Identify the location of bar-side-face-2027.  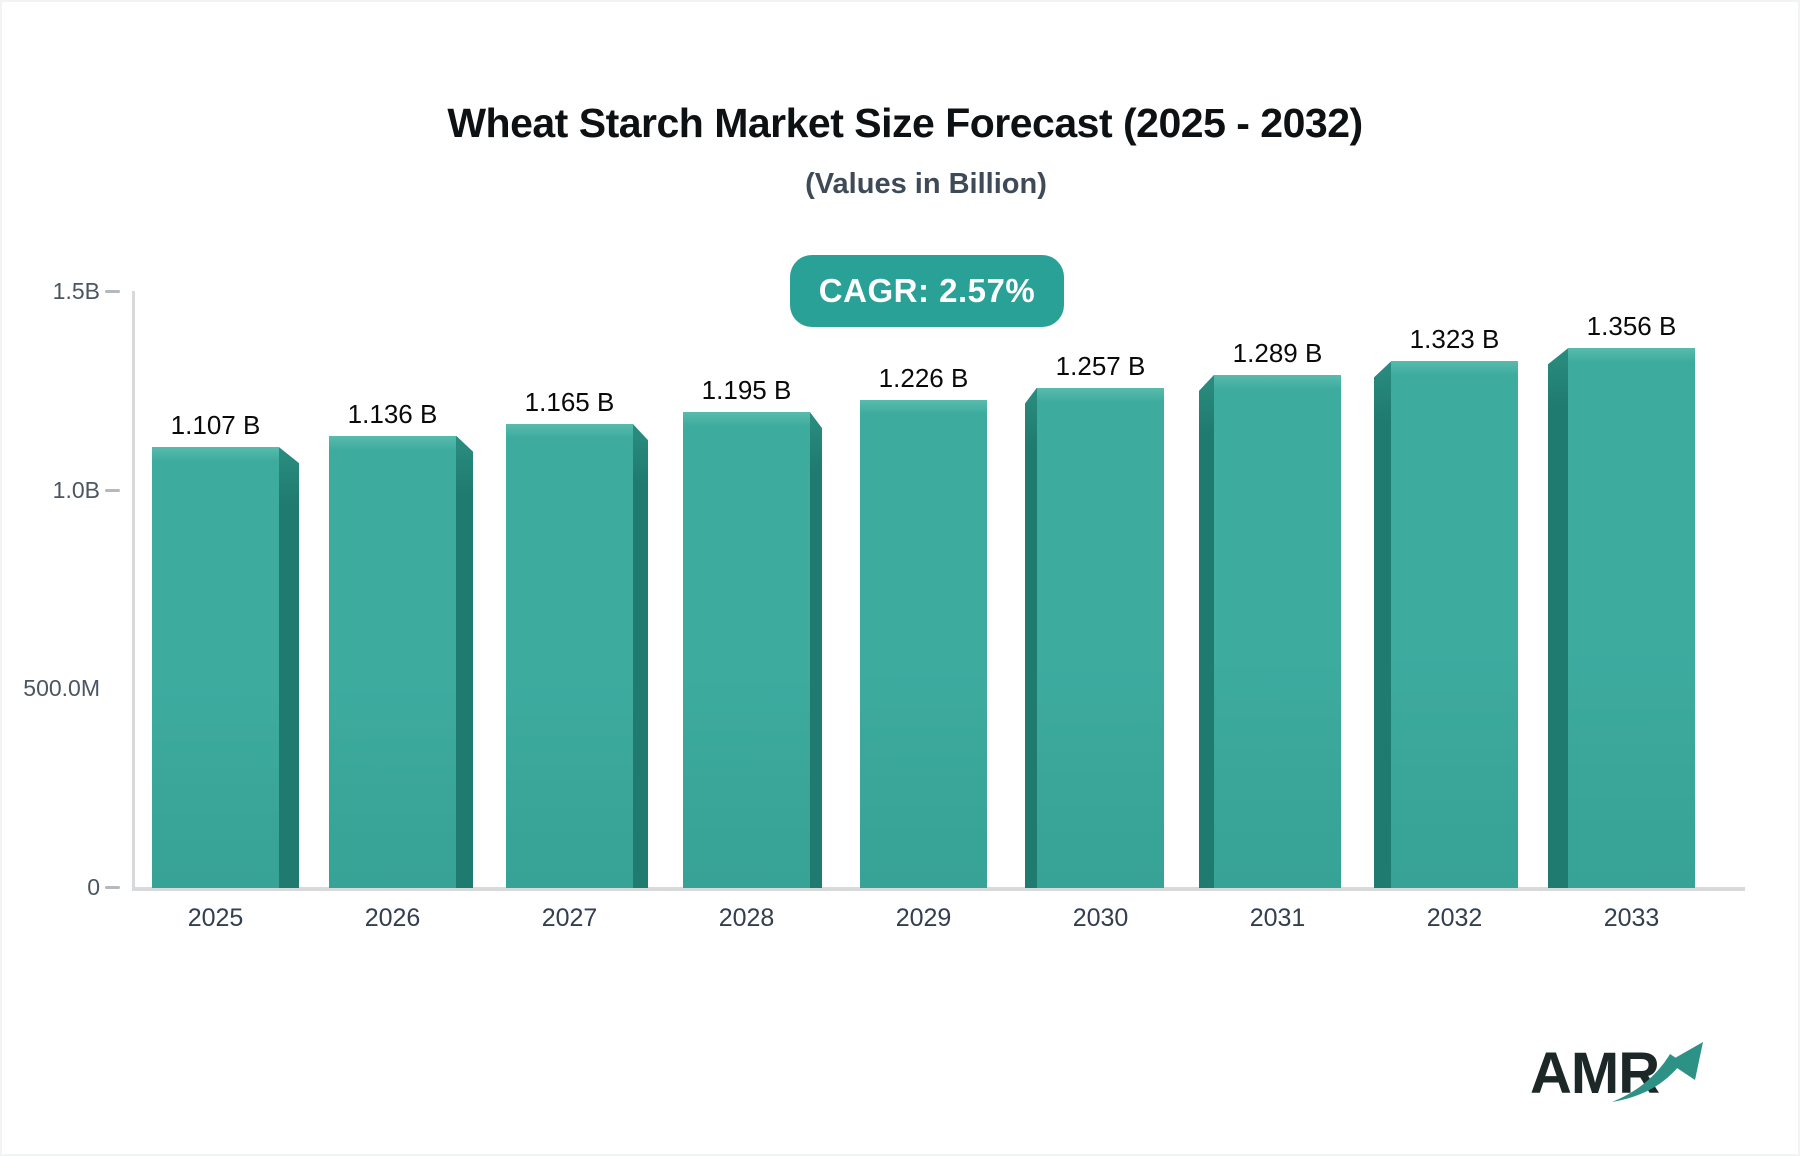
(640, 656).